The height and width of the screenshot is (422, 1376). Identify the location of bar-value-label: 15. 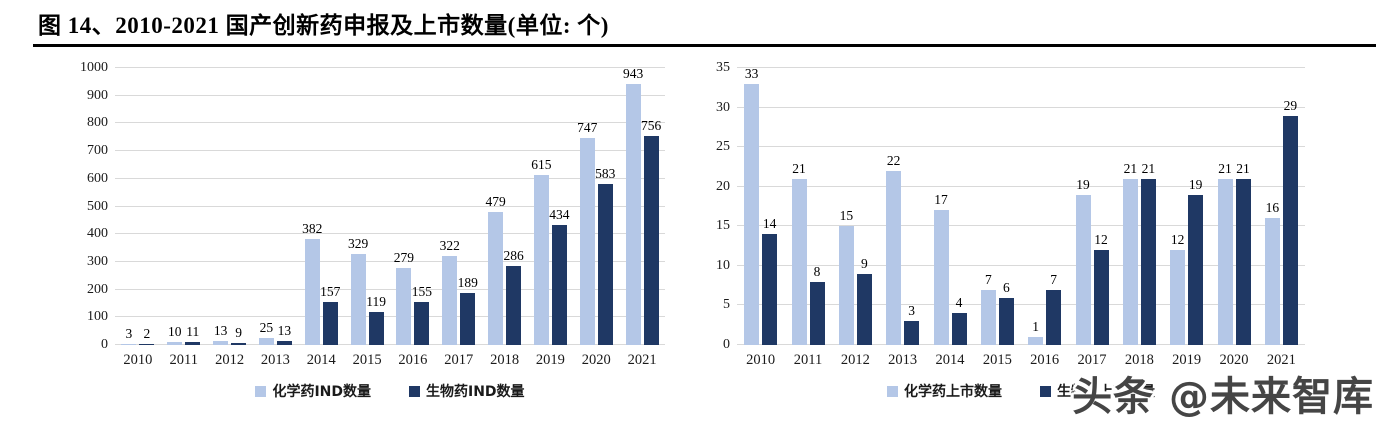
(846, 216).